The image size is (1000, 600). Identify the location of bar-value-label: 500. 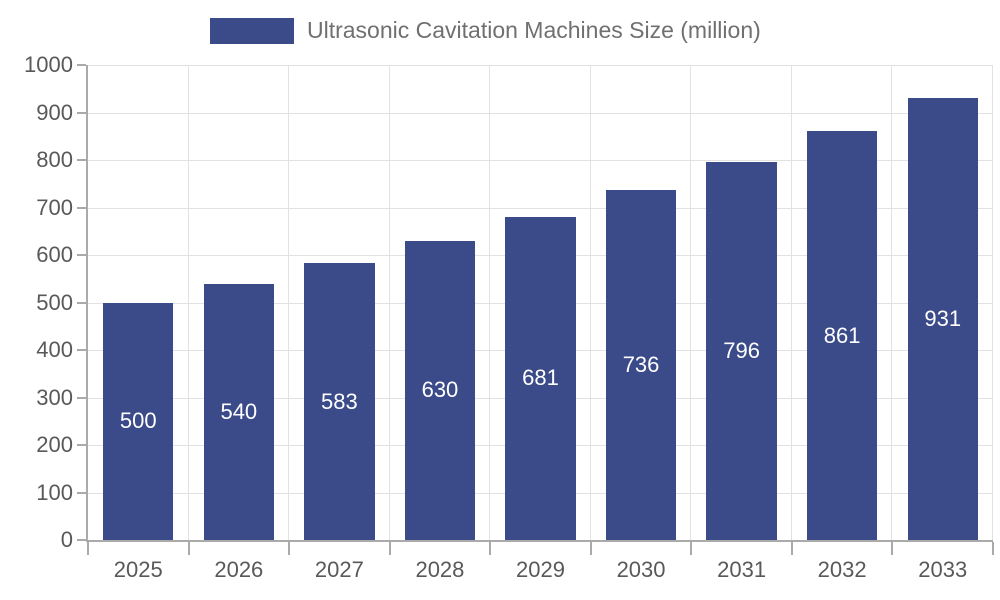
(138, 421).